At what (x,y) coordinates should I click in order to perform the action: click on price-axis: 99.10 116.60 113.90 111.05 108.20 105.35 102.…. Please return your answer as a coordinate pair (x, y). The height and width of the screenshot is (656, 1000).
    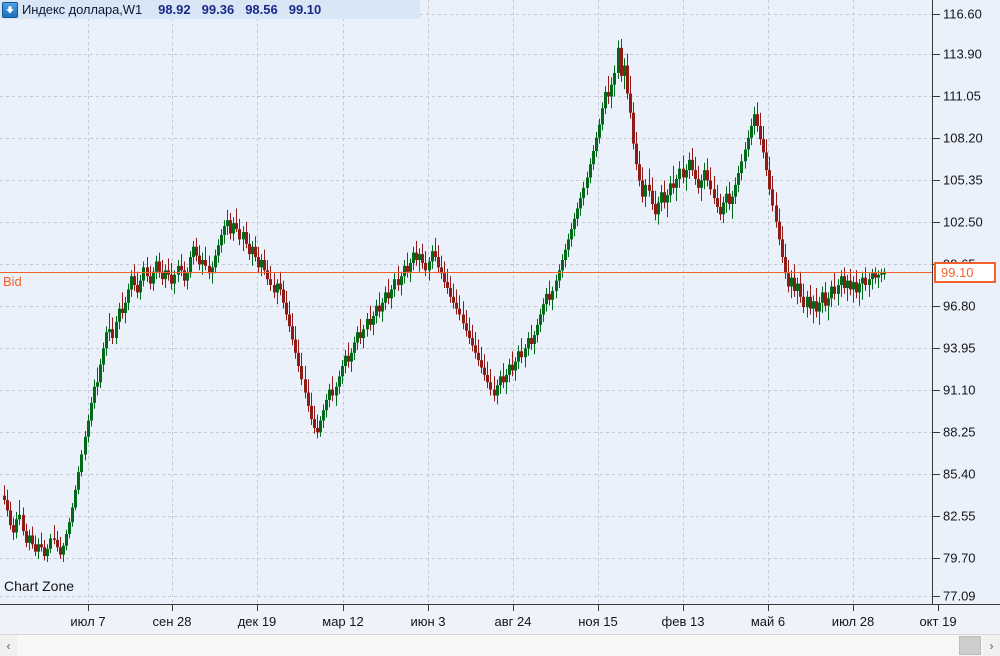
    Looking at the image, I should click on (966, 302).